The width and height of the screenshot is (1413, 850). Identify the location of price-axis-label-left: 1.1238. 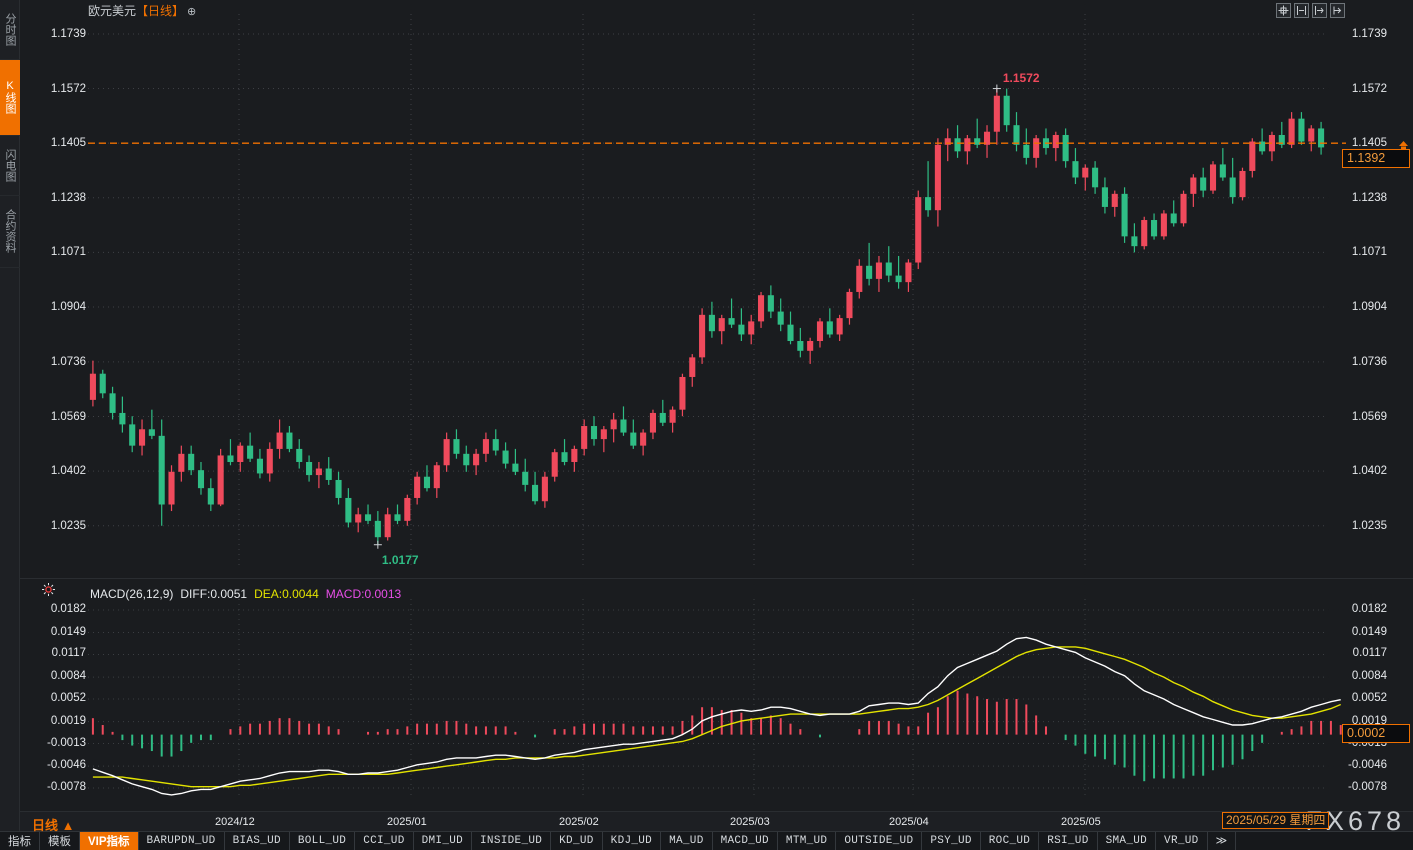
(68, 197).